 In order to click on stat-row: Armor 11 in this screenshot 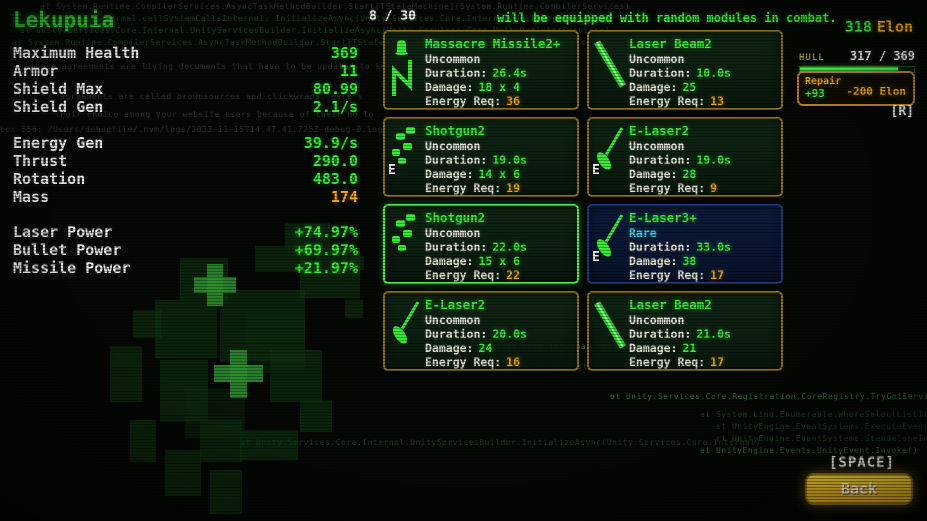, I will do `click(185, 71)`.